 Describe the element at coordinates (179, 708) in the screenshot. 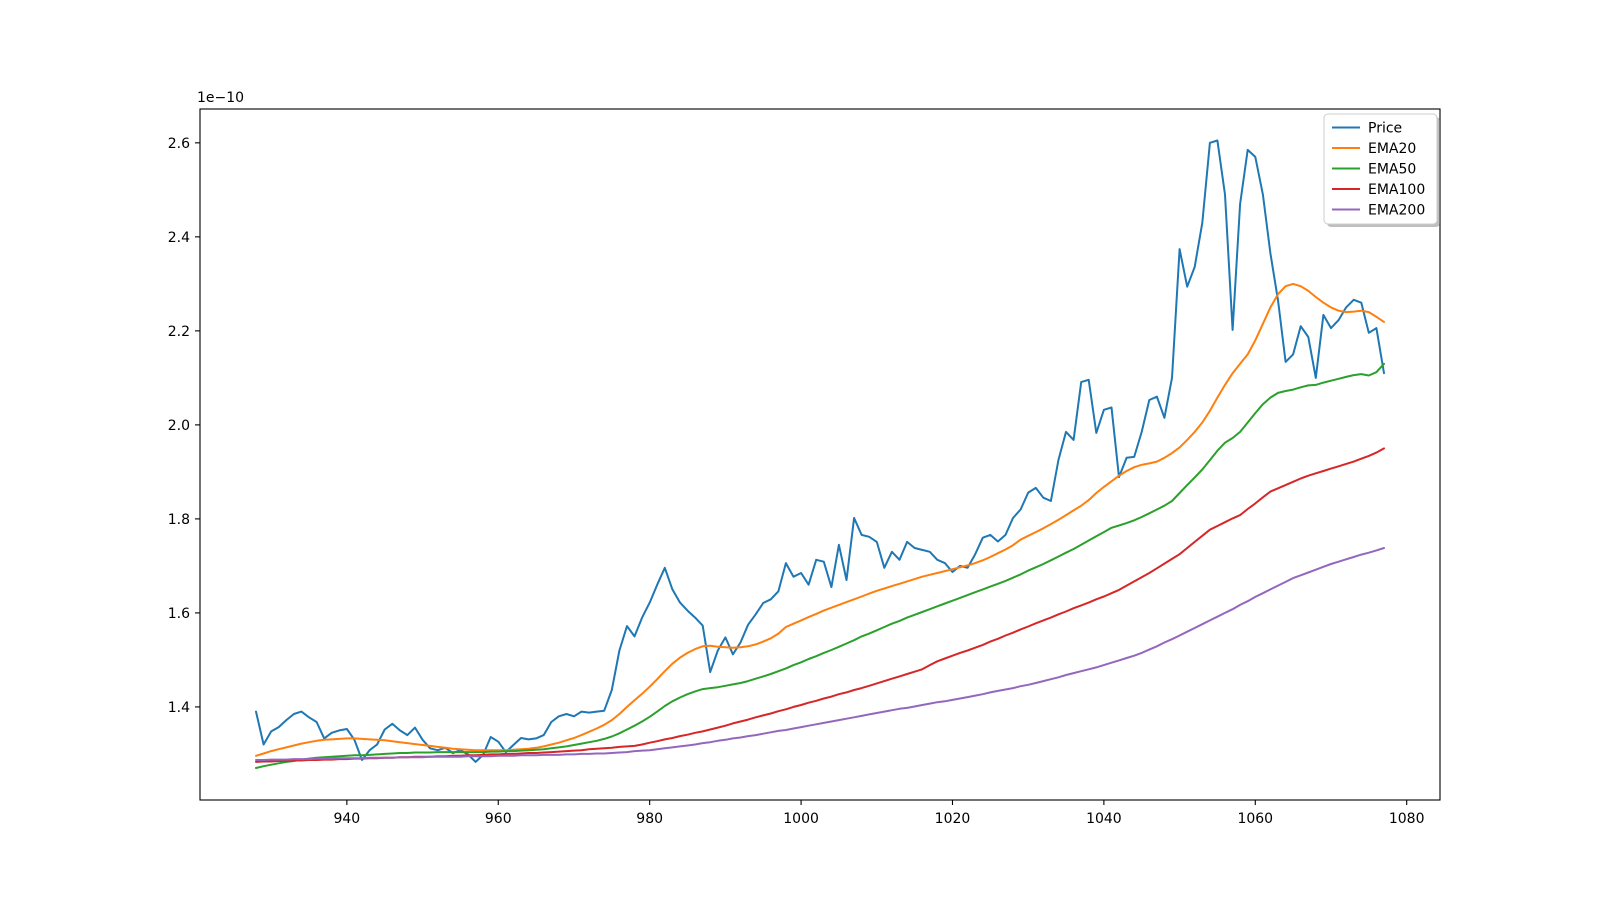

I see `y-tick-label: 1.4` at that location.